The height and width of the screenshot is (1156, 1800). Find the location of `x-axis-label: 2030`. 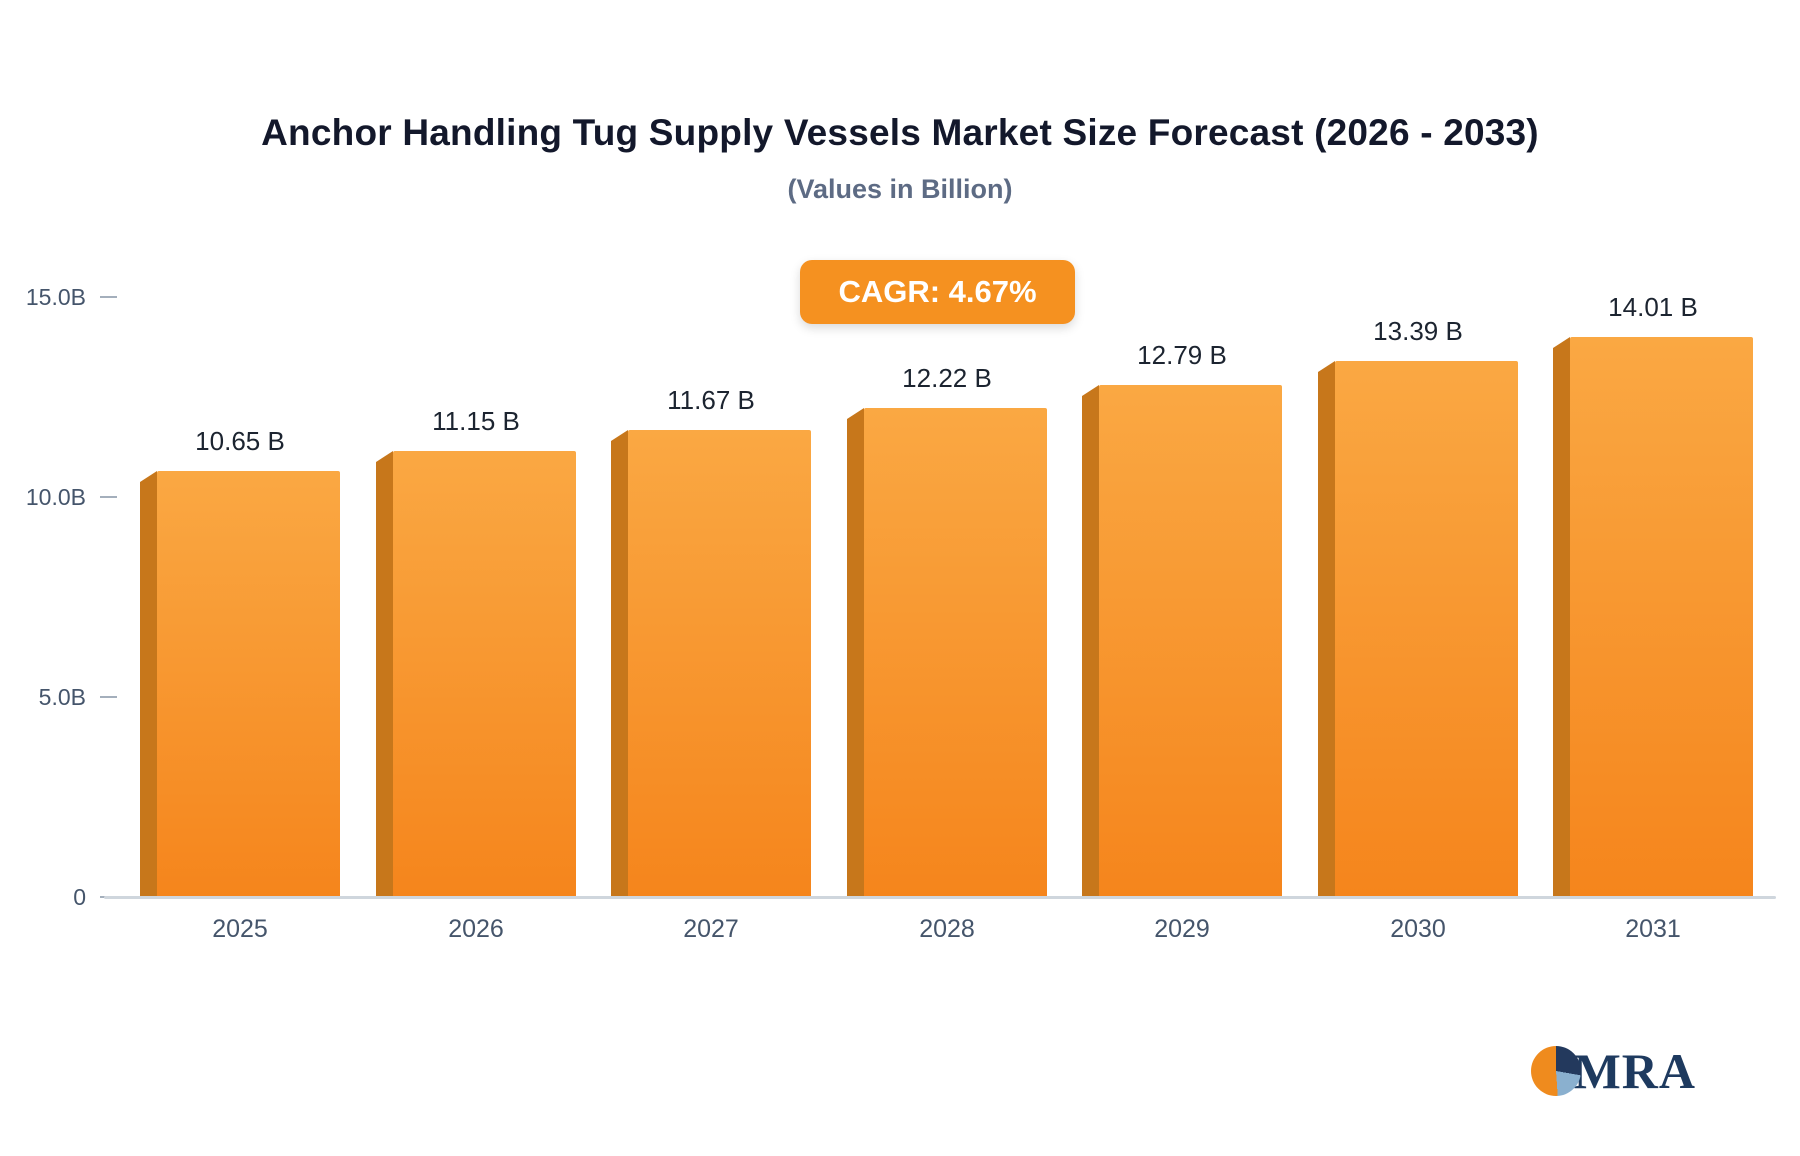

x-axis-label: 2030 is located at coordinates (1418, 929).